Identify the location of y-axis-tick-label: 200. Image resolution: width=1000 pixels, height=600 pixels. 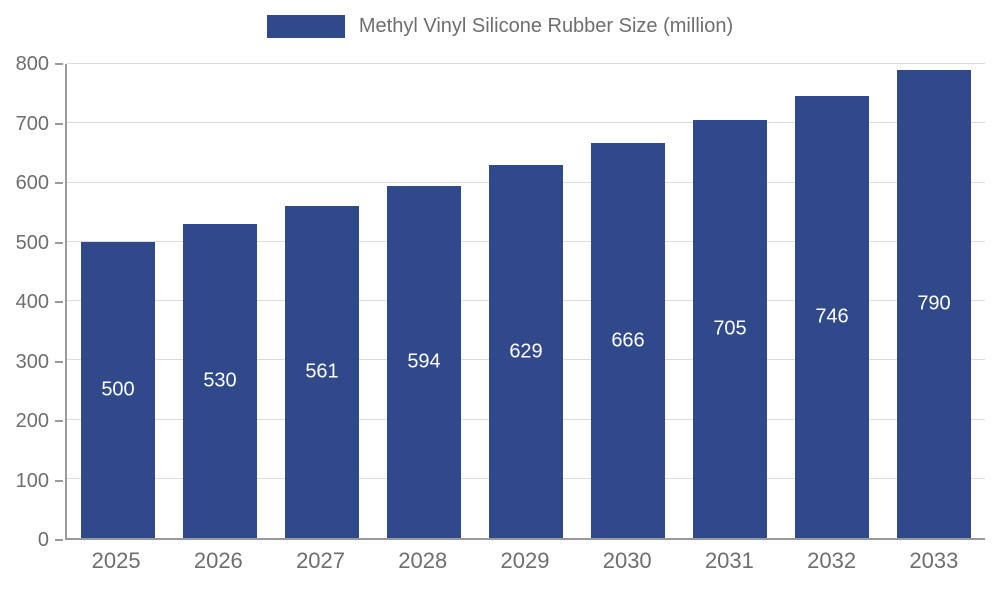
(32, 421).